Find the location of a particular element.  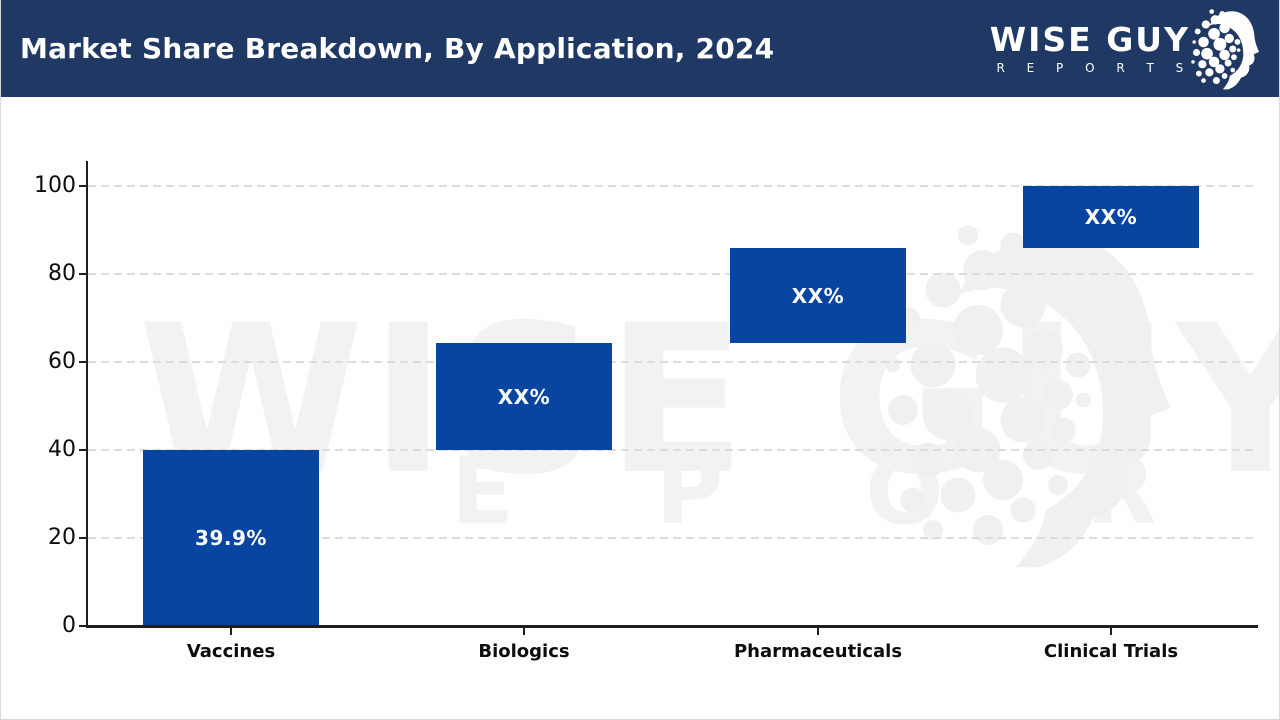

y-axis-tick-label: 20 is located at coordinates (62, 537).